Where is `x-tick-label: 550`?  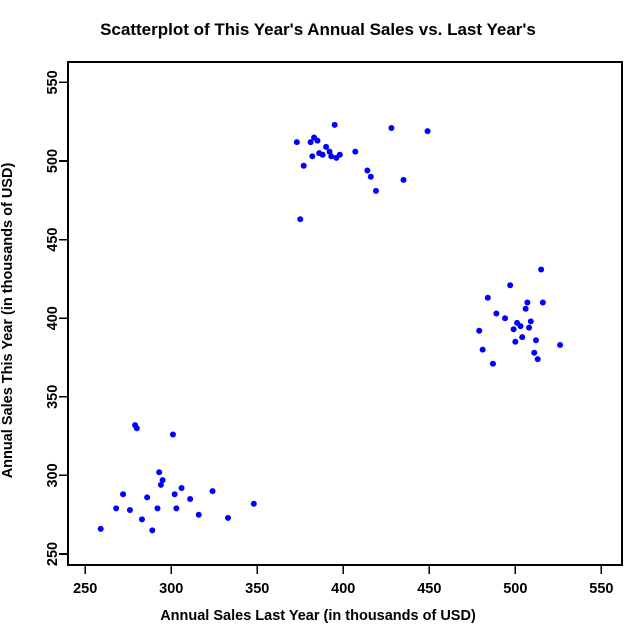 x-tick-label: 550 is located at coordinates (601, 589).